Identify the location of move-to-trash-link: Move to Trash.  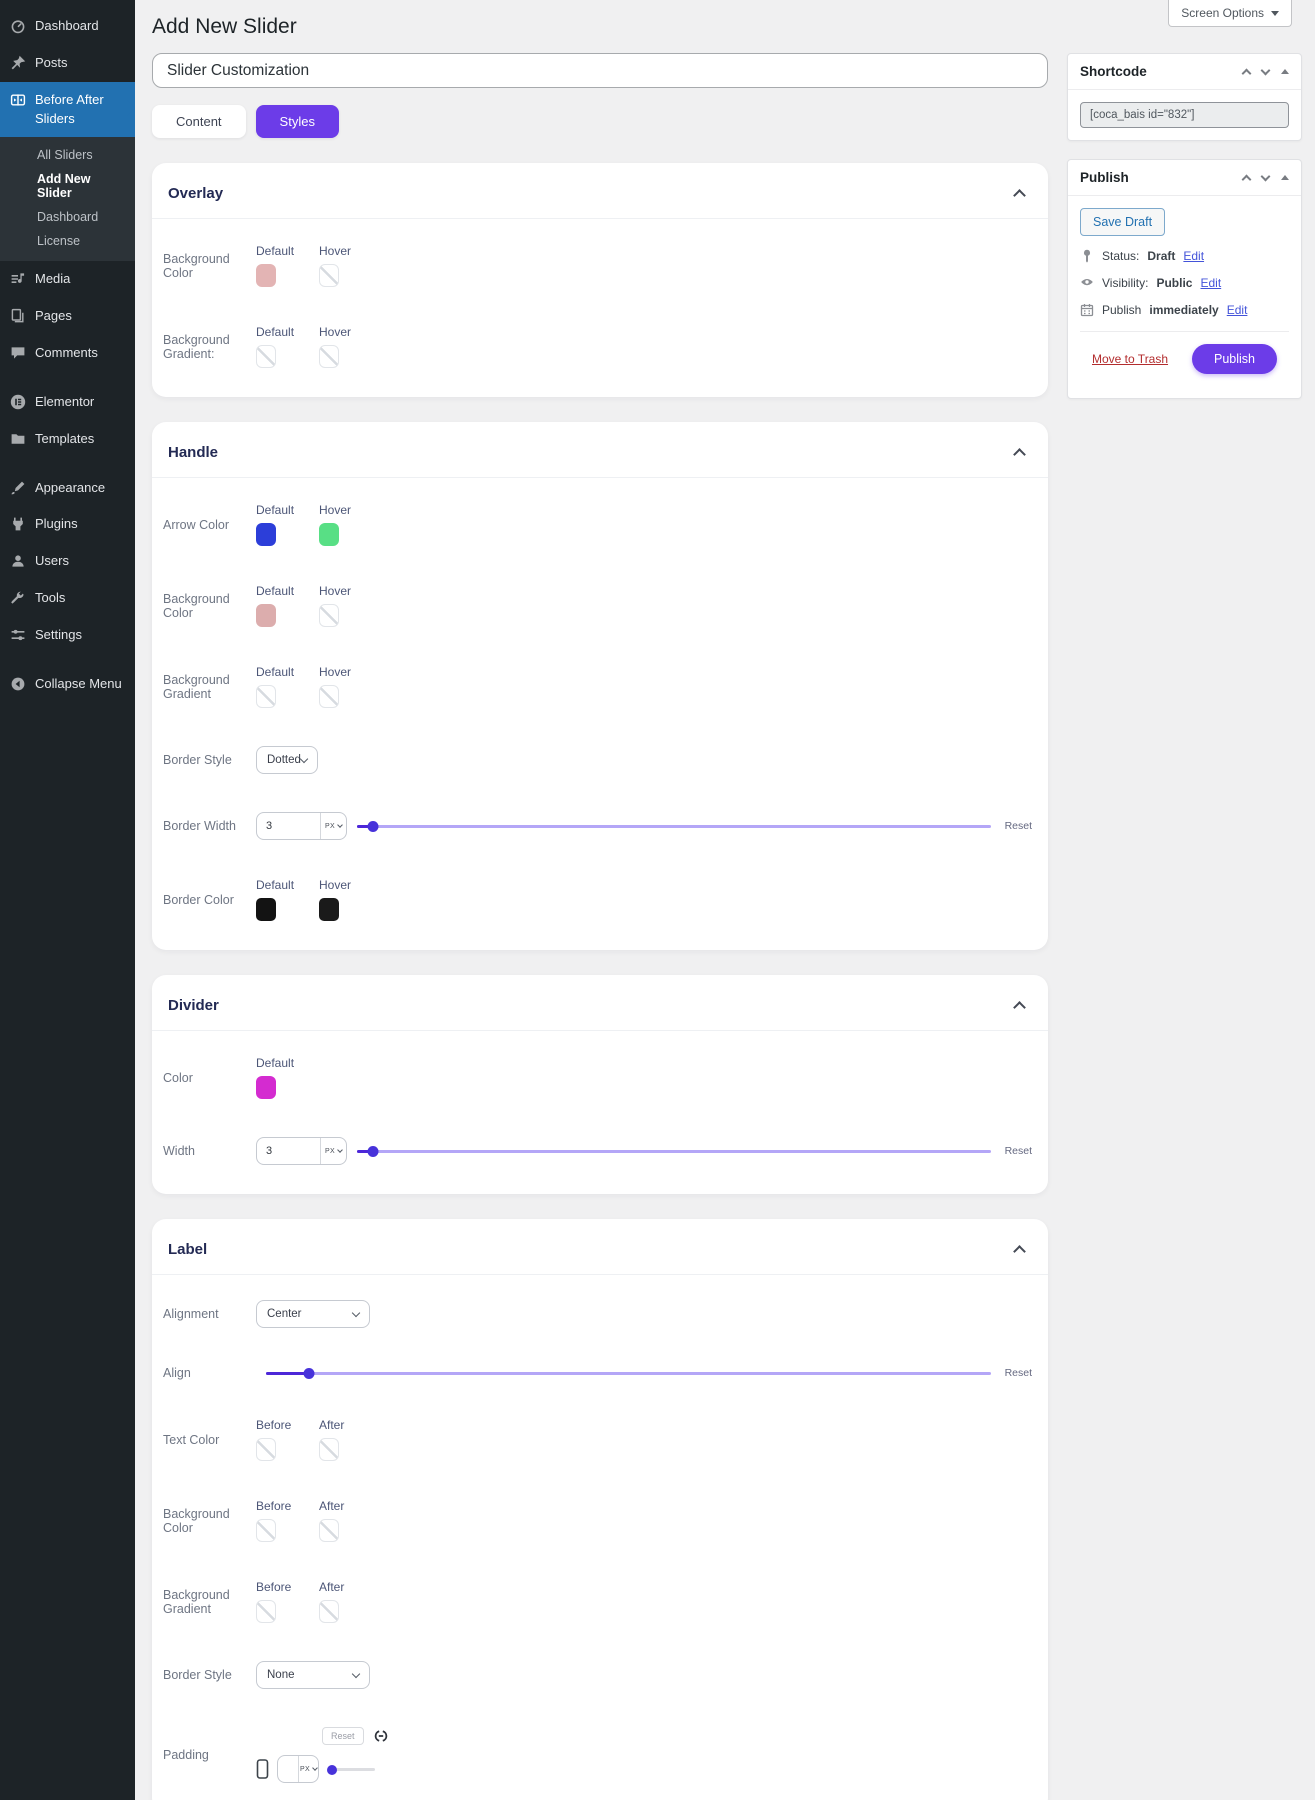
(1130, 359).